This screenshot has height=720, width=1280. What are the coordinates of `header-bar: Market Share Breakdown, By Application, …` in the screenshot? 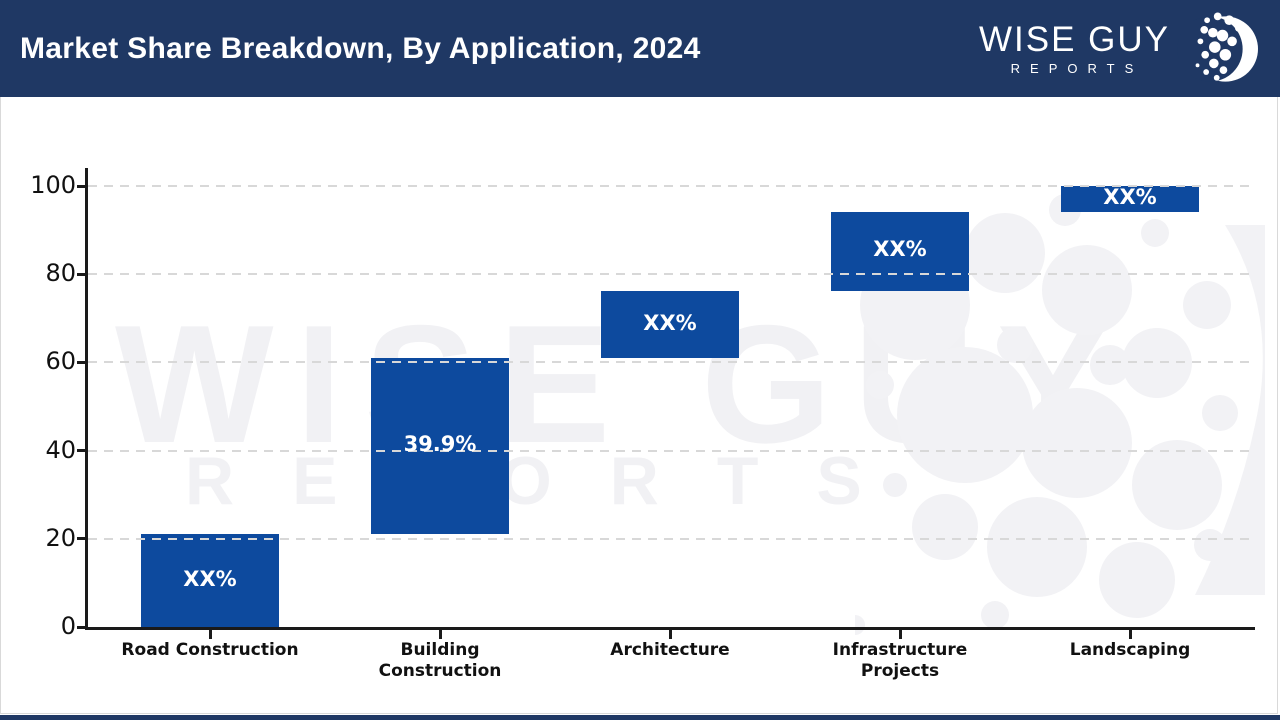 It's located at (640, 48).